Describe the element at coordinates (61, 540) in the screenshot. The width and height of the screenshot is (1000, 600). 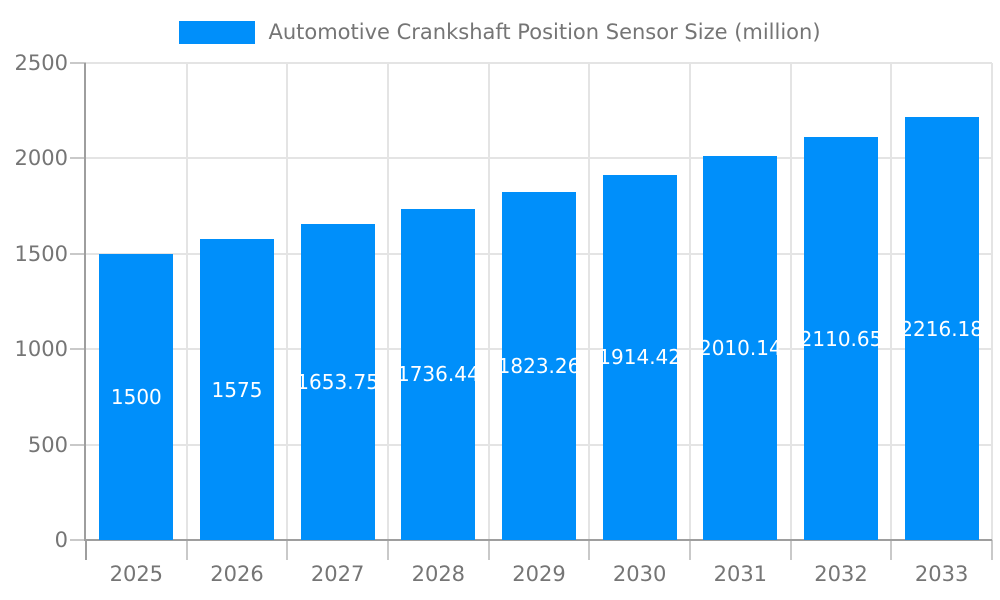
I see `y-axis-label: 0` at that location.